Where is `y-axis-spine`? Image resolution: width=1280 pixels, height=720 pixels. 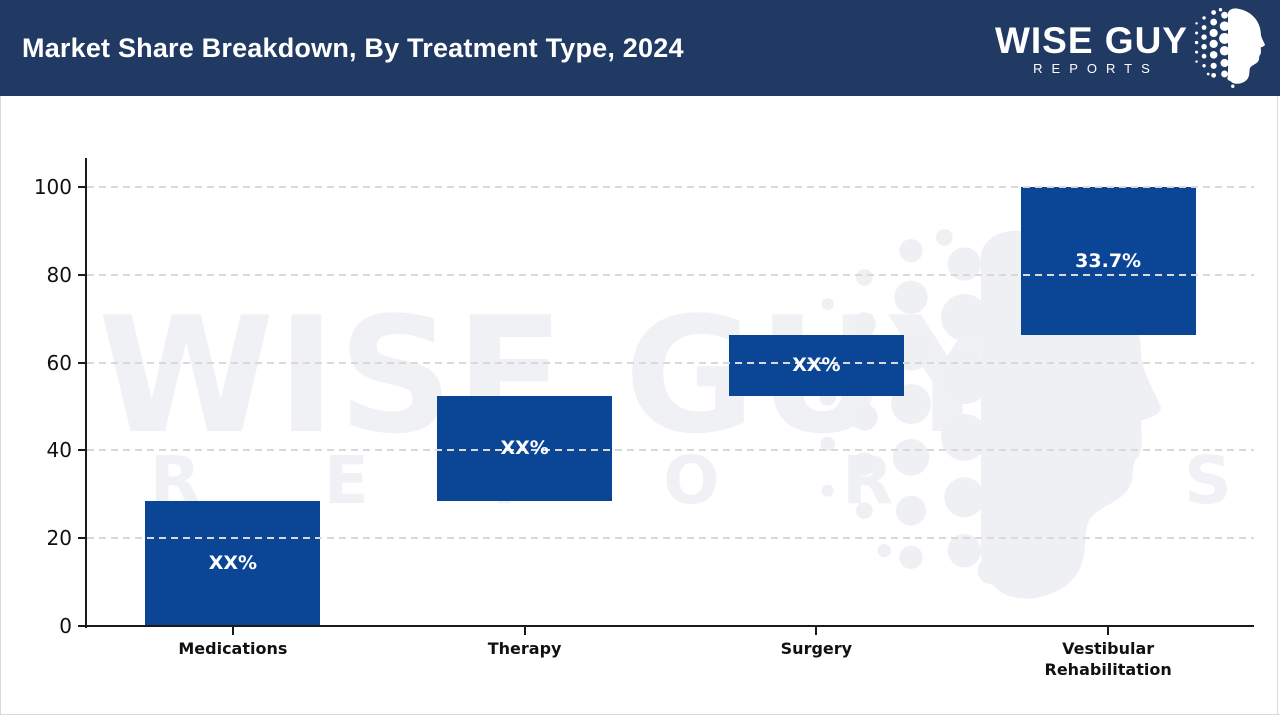 y-axis-spine is located at coordinates (86, 393).